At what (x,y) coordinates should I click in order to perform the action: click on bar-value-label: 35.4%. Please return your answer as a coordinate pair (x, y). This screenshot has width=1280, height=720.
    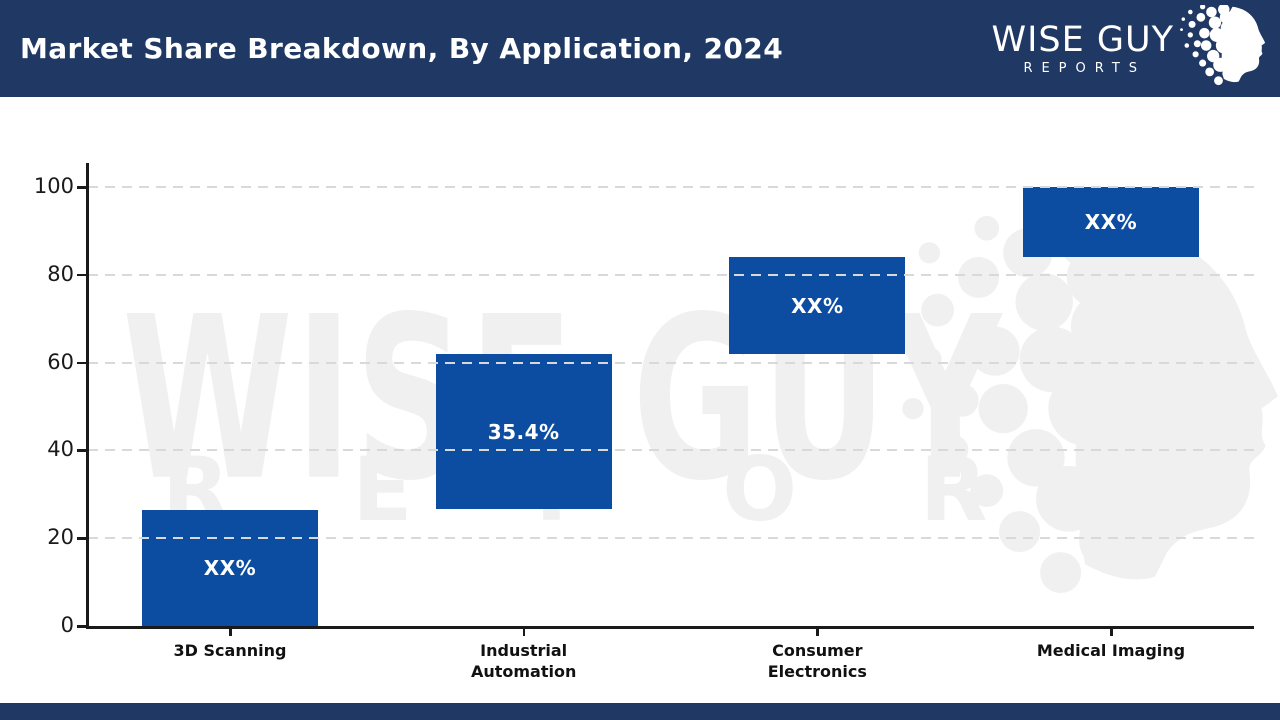
    Looking at the image, I should click on (523, 431).